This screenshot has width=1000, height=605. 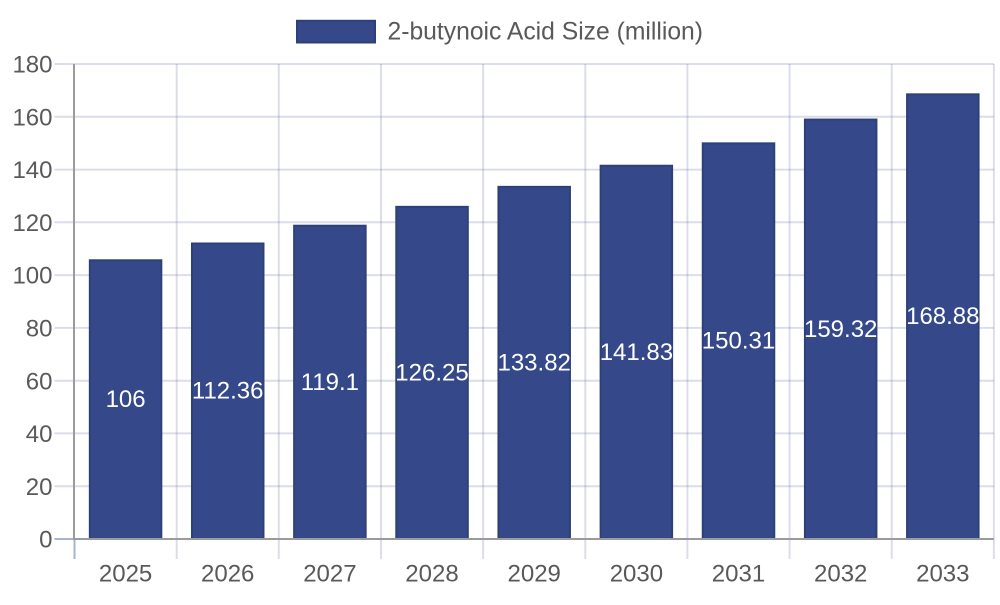 What do you see at coordinates (942, 574) in the screenshot?
I see `svg-text: 2033` at bounding box center [942, 574].